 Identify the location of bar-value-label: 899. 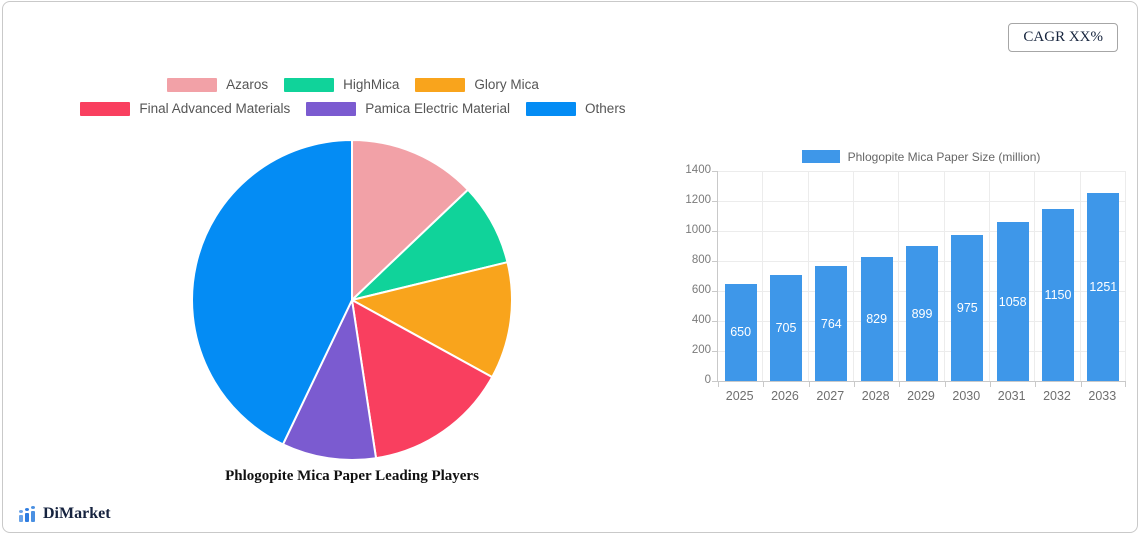
(922, 313).